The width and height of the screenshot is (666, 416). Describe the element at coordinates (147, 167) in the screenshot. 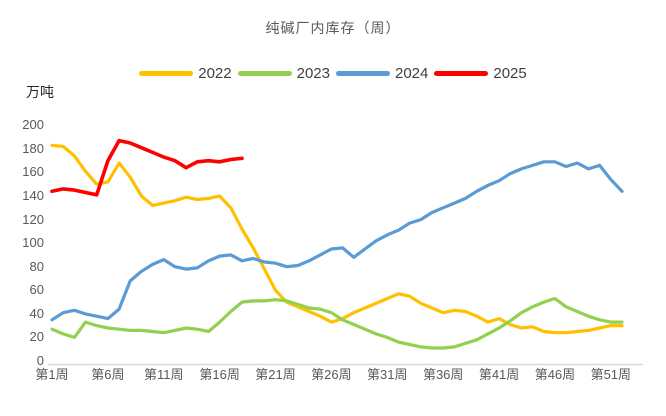

I see `series-line-2025` at that location.